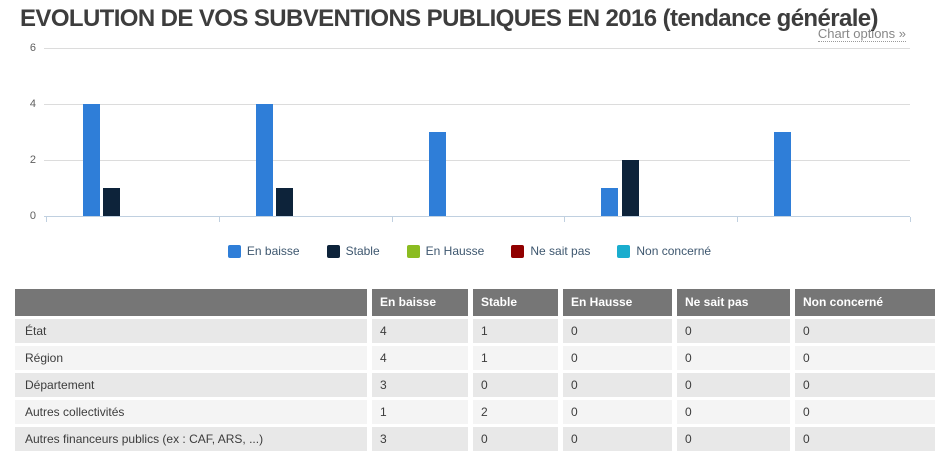 The height and width of the screenshot is (470, 939). What do you see at coordinates (630, 188) in the screenshot?
I see `bar-stable-autres-collectivites` at bounding box center [630, 188].